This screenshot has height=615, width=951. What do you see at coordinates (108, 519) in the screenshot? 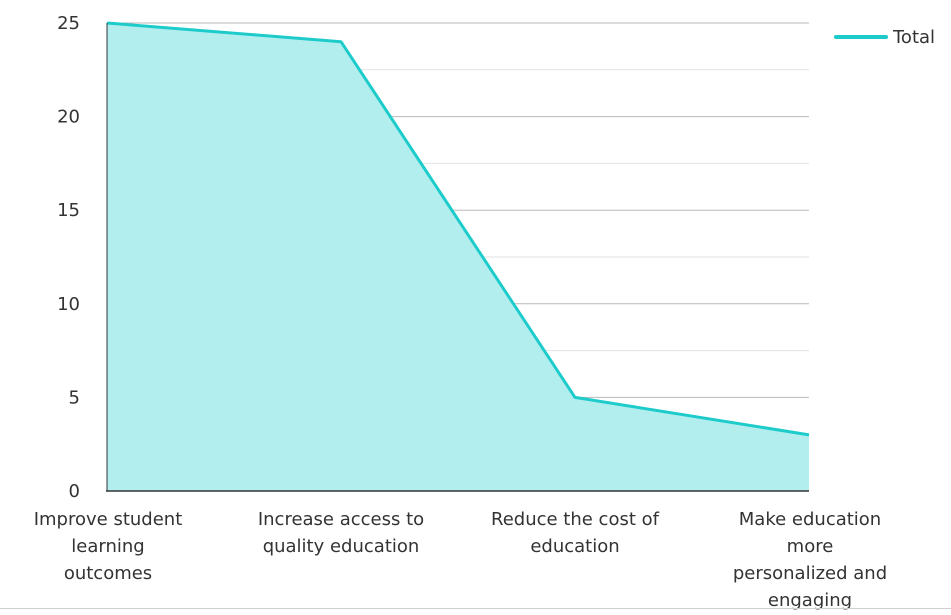
I see `x-category-label-line: Improve student` at bounding box center [108, 519].